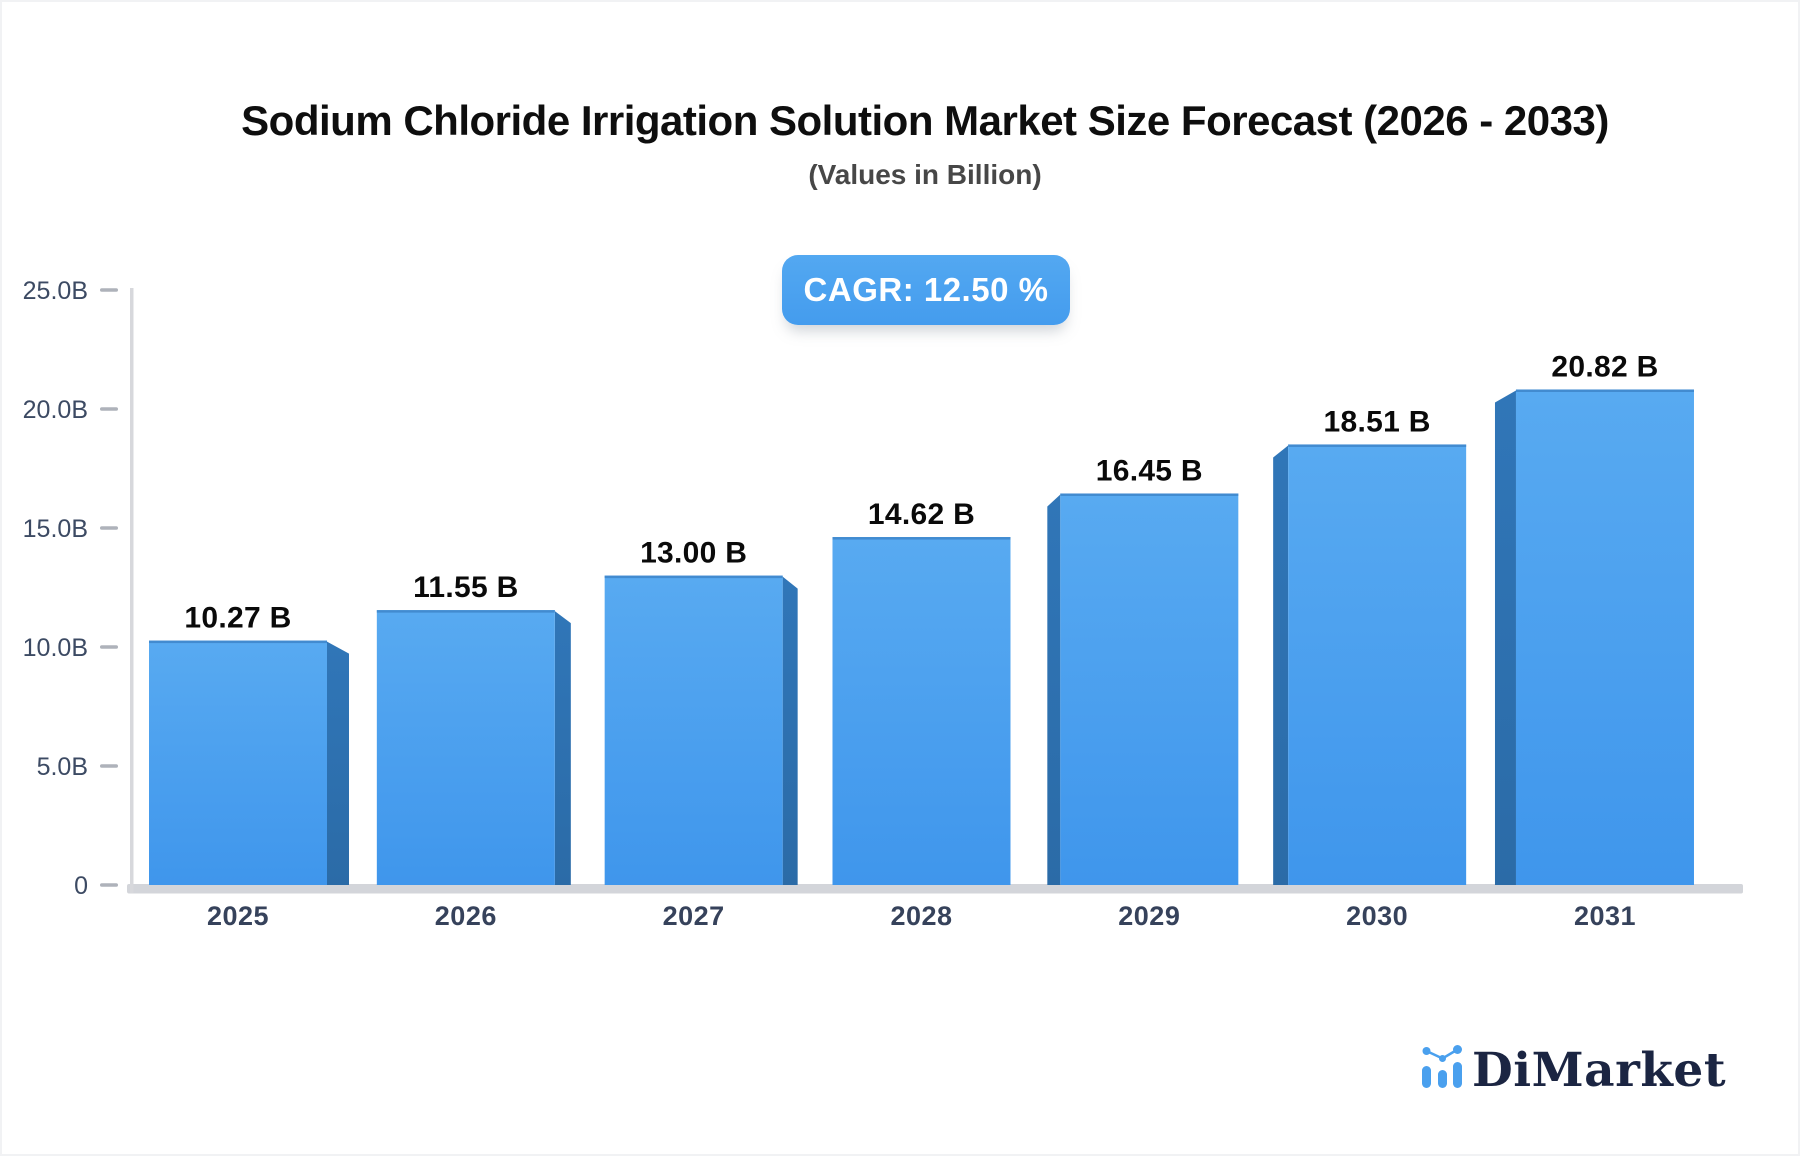 The image size is (1800, 1156). What do you see at coordinates (1377, 421) in the screenshot?
I see `bar-value-label: 18.51 B` at bounding box center [1377, 421].